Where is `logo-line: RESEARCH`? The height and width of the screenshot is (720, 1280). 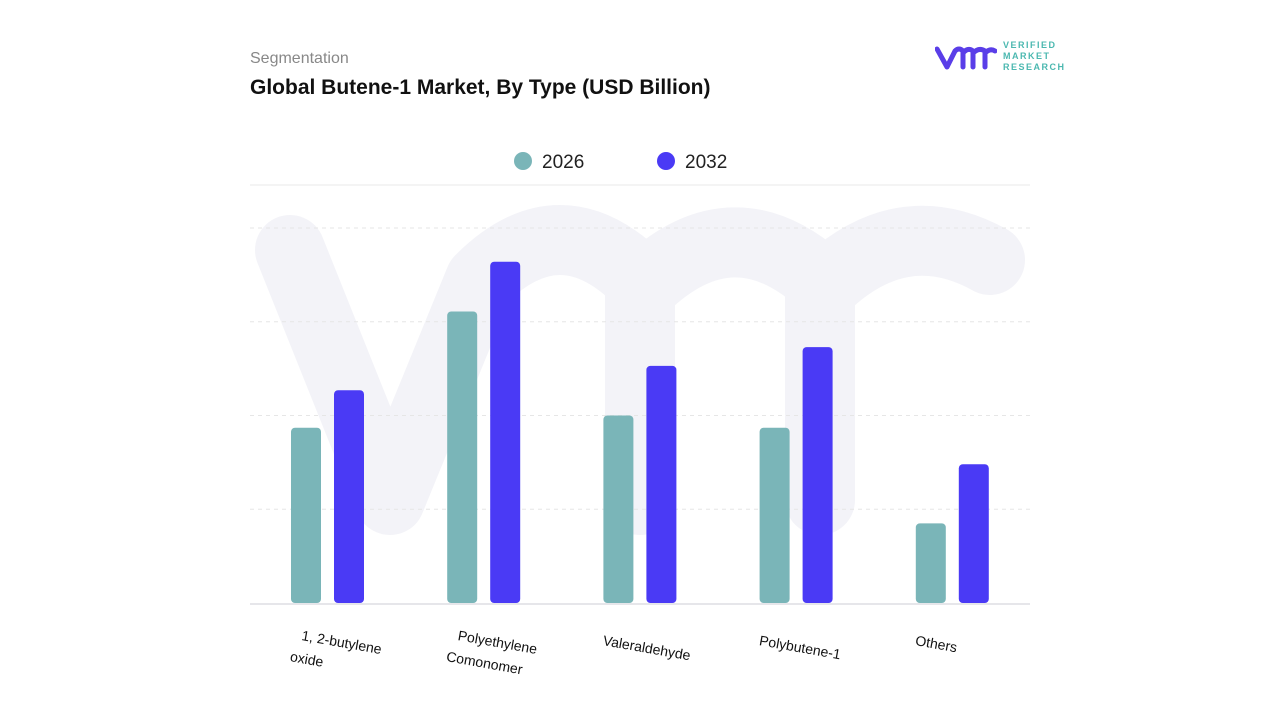
logo-line: RESEARCH is located at coordinates (1034, 67).